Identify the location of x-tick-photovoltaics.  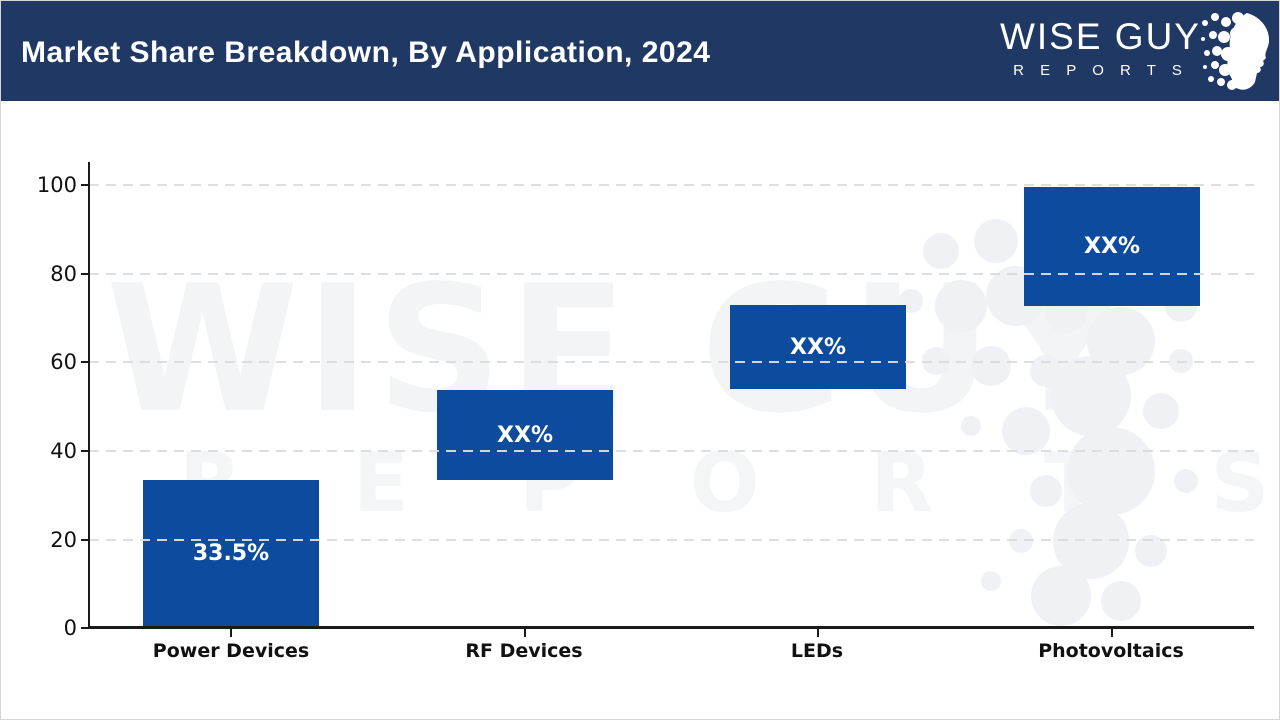
(1112, 633).